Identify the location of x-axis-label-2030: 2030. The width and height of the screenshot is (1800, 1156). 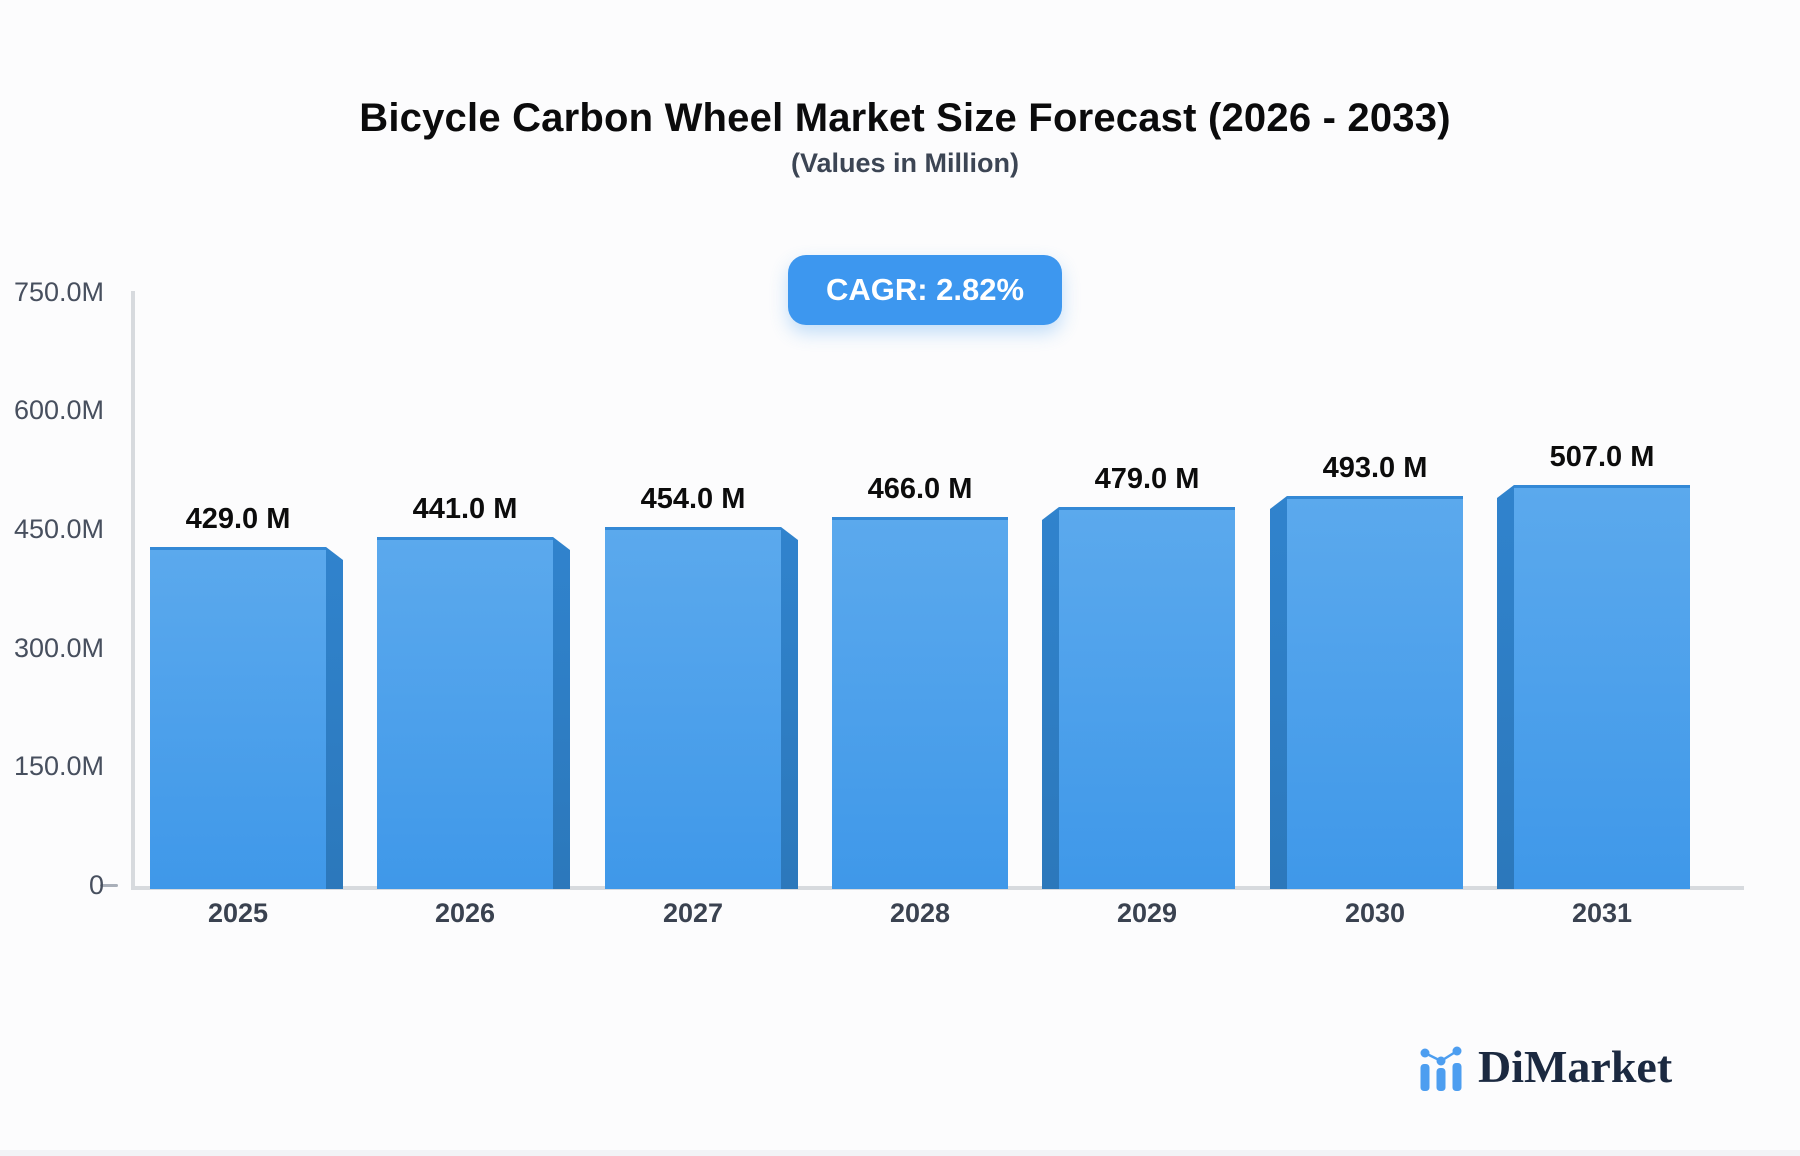
(1375, 913).